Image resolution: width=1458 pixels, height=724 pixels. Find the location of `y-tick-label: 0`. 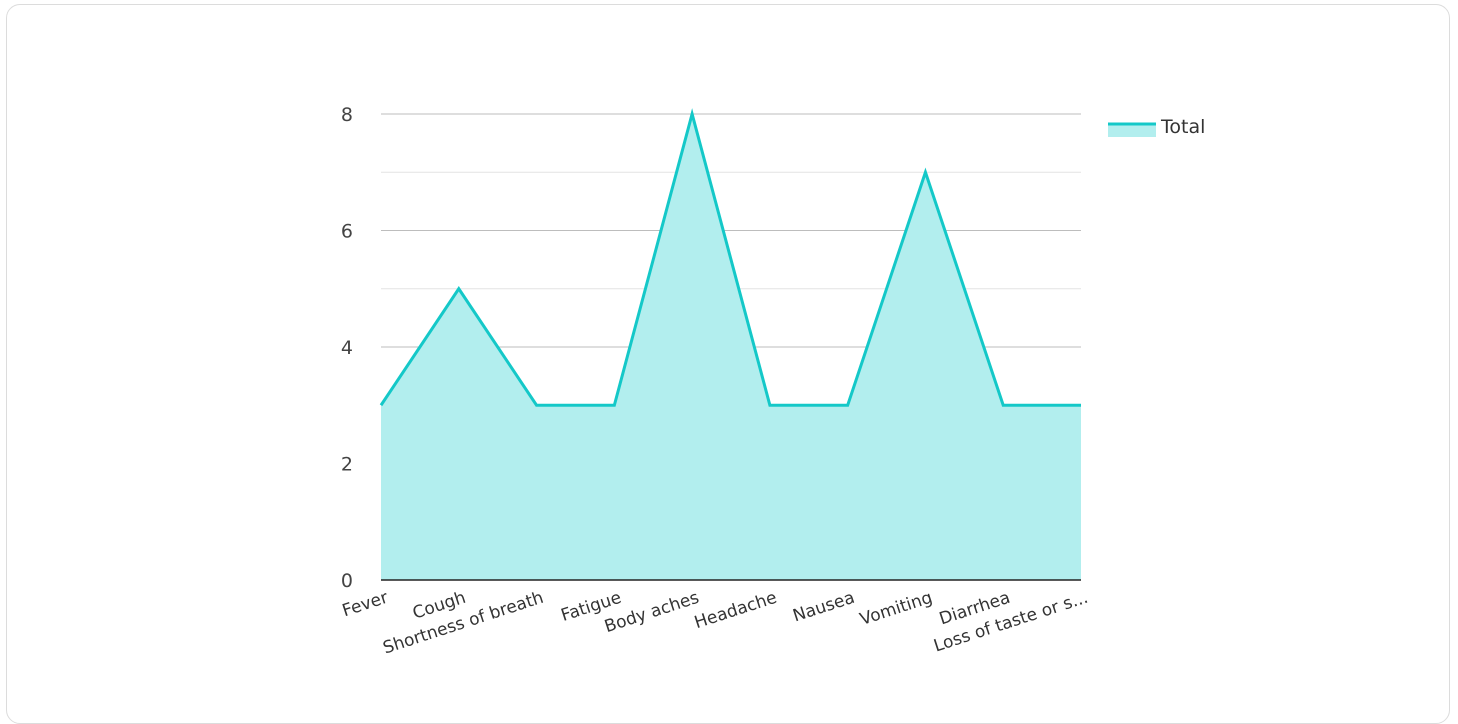

y-tick-label: 0 is located at coordinates (347, 581).